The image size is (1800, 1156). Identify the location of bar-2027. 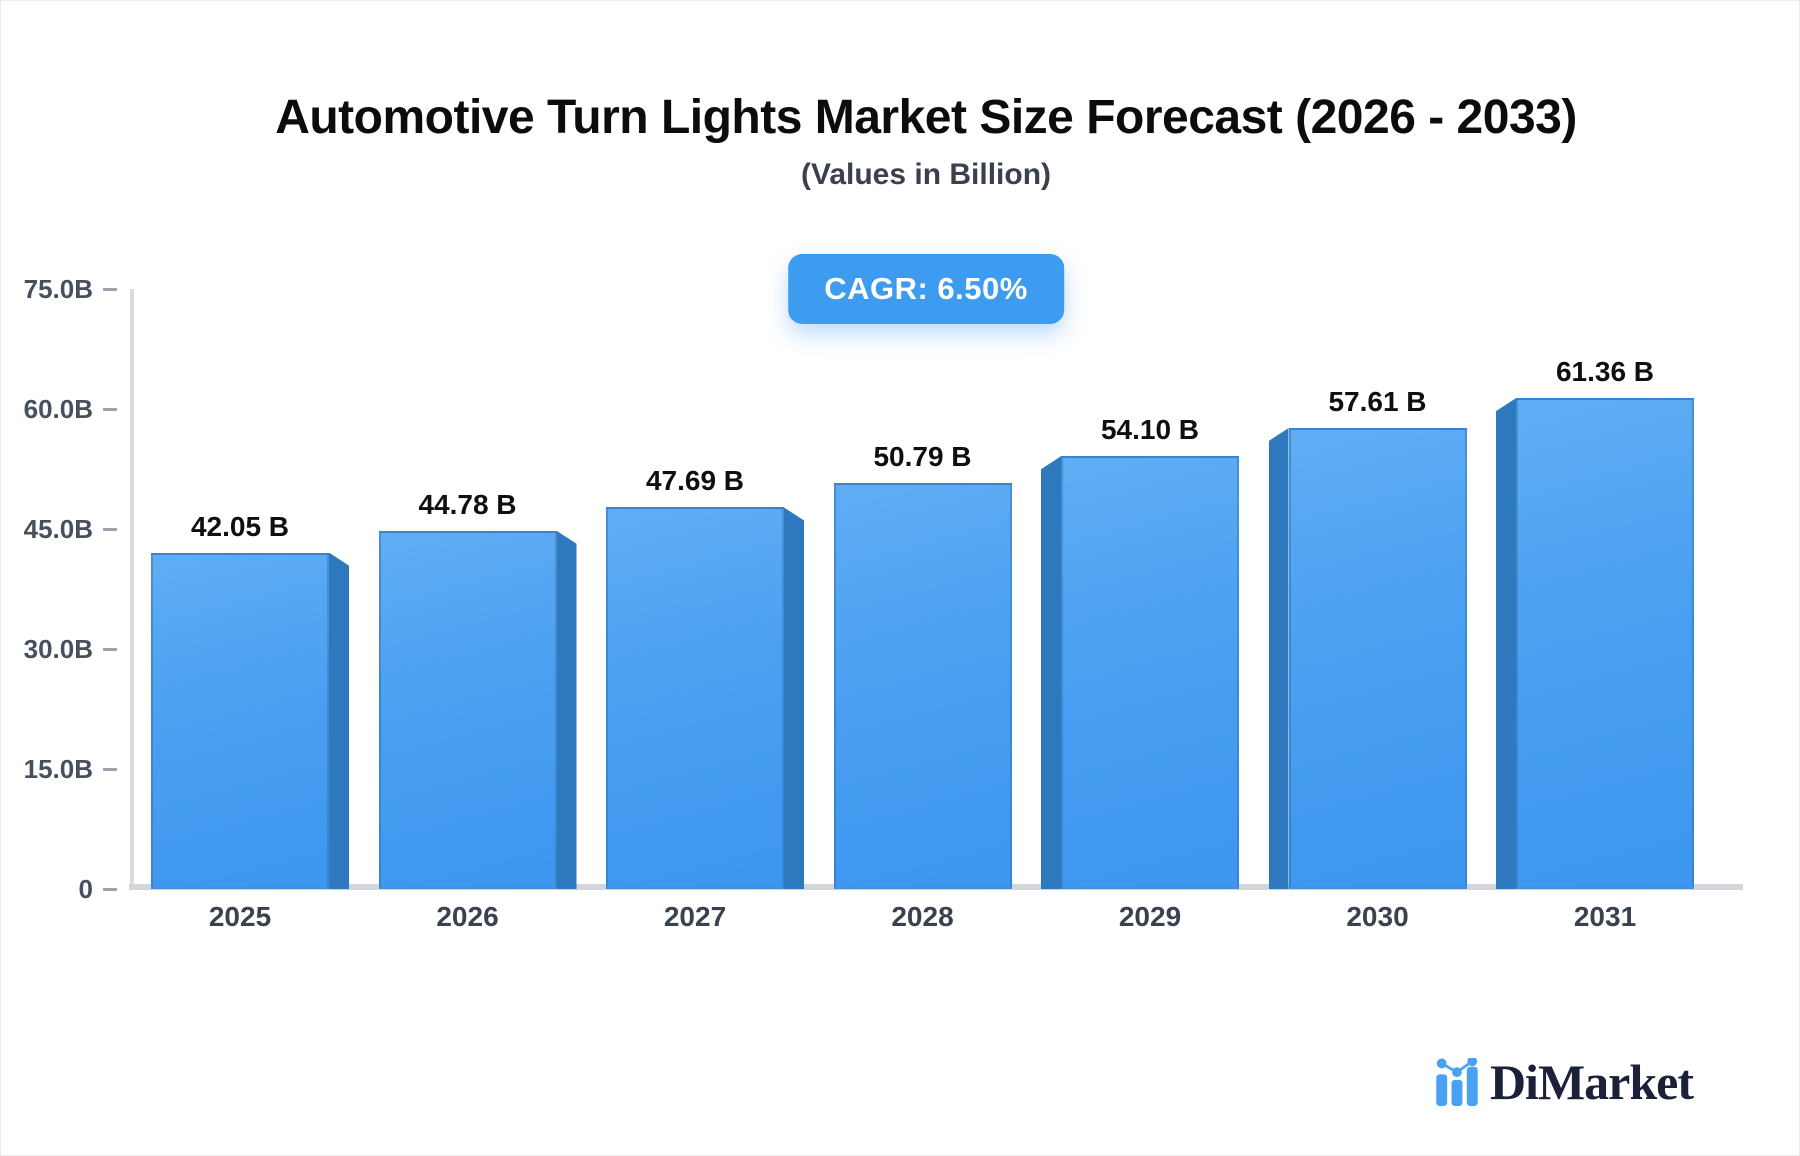
(695, 698).